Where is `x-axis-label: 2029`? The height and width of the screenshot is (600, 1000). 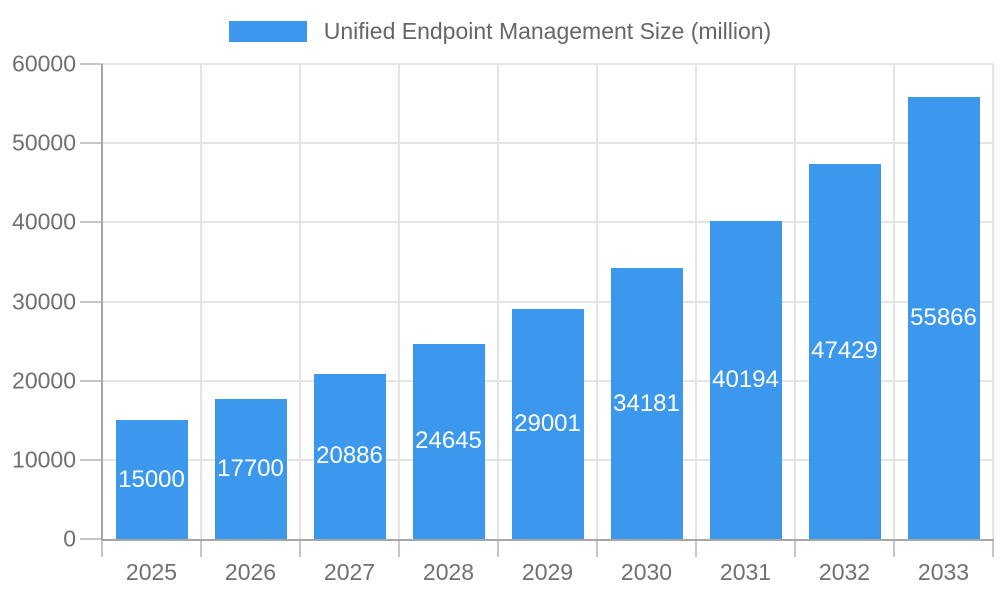
x-axis-label: 2029 is located at coordinates (547, 572).